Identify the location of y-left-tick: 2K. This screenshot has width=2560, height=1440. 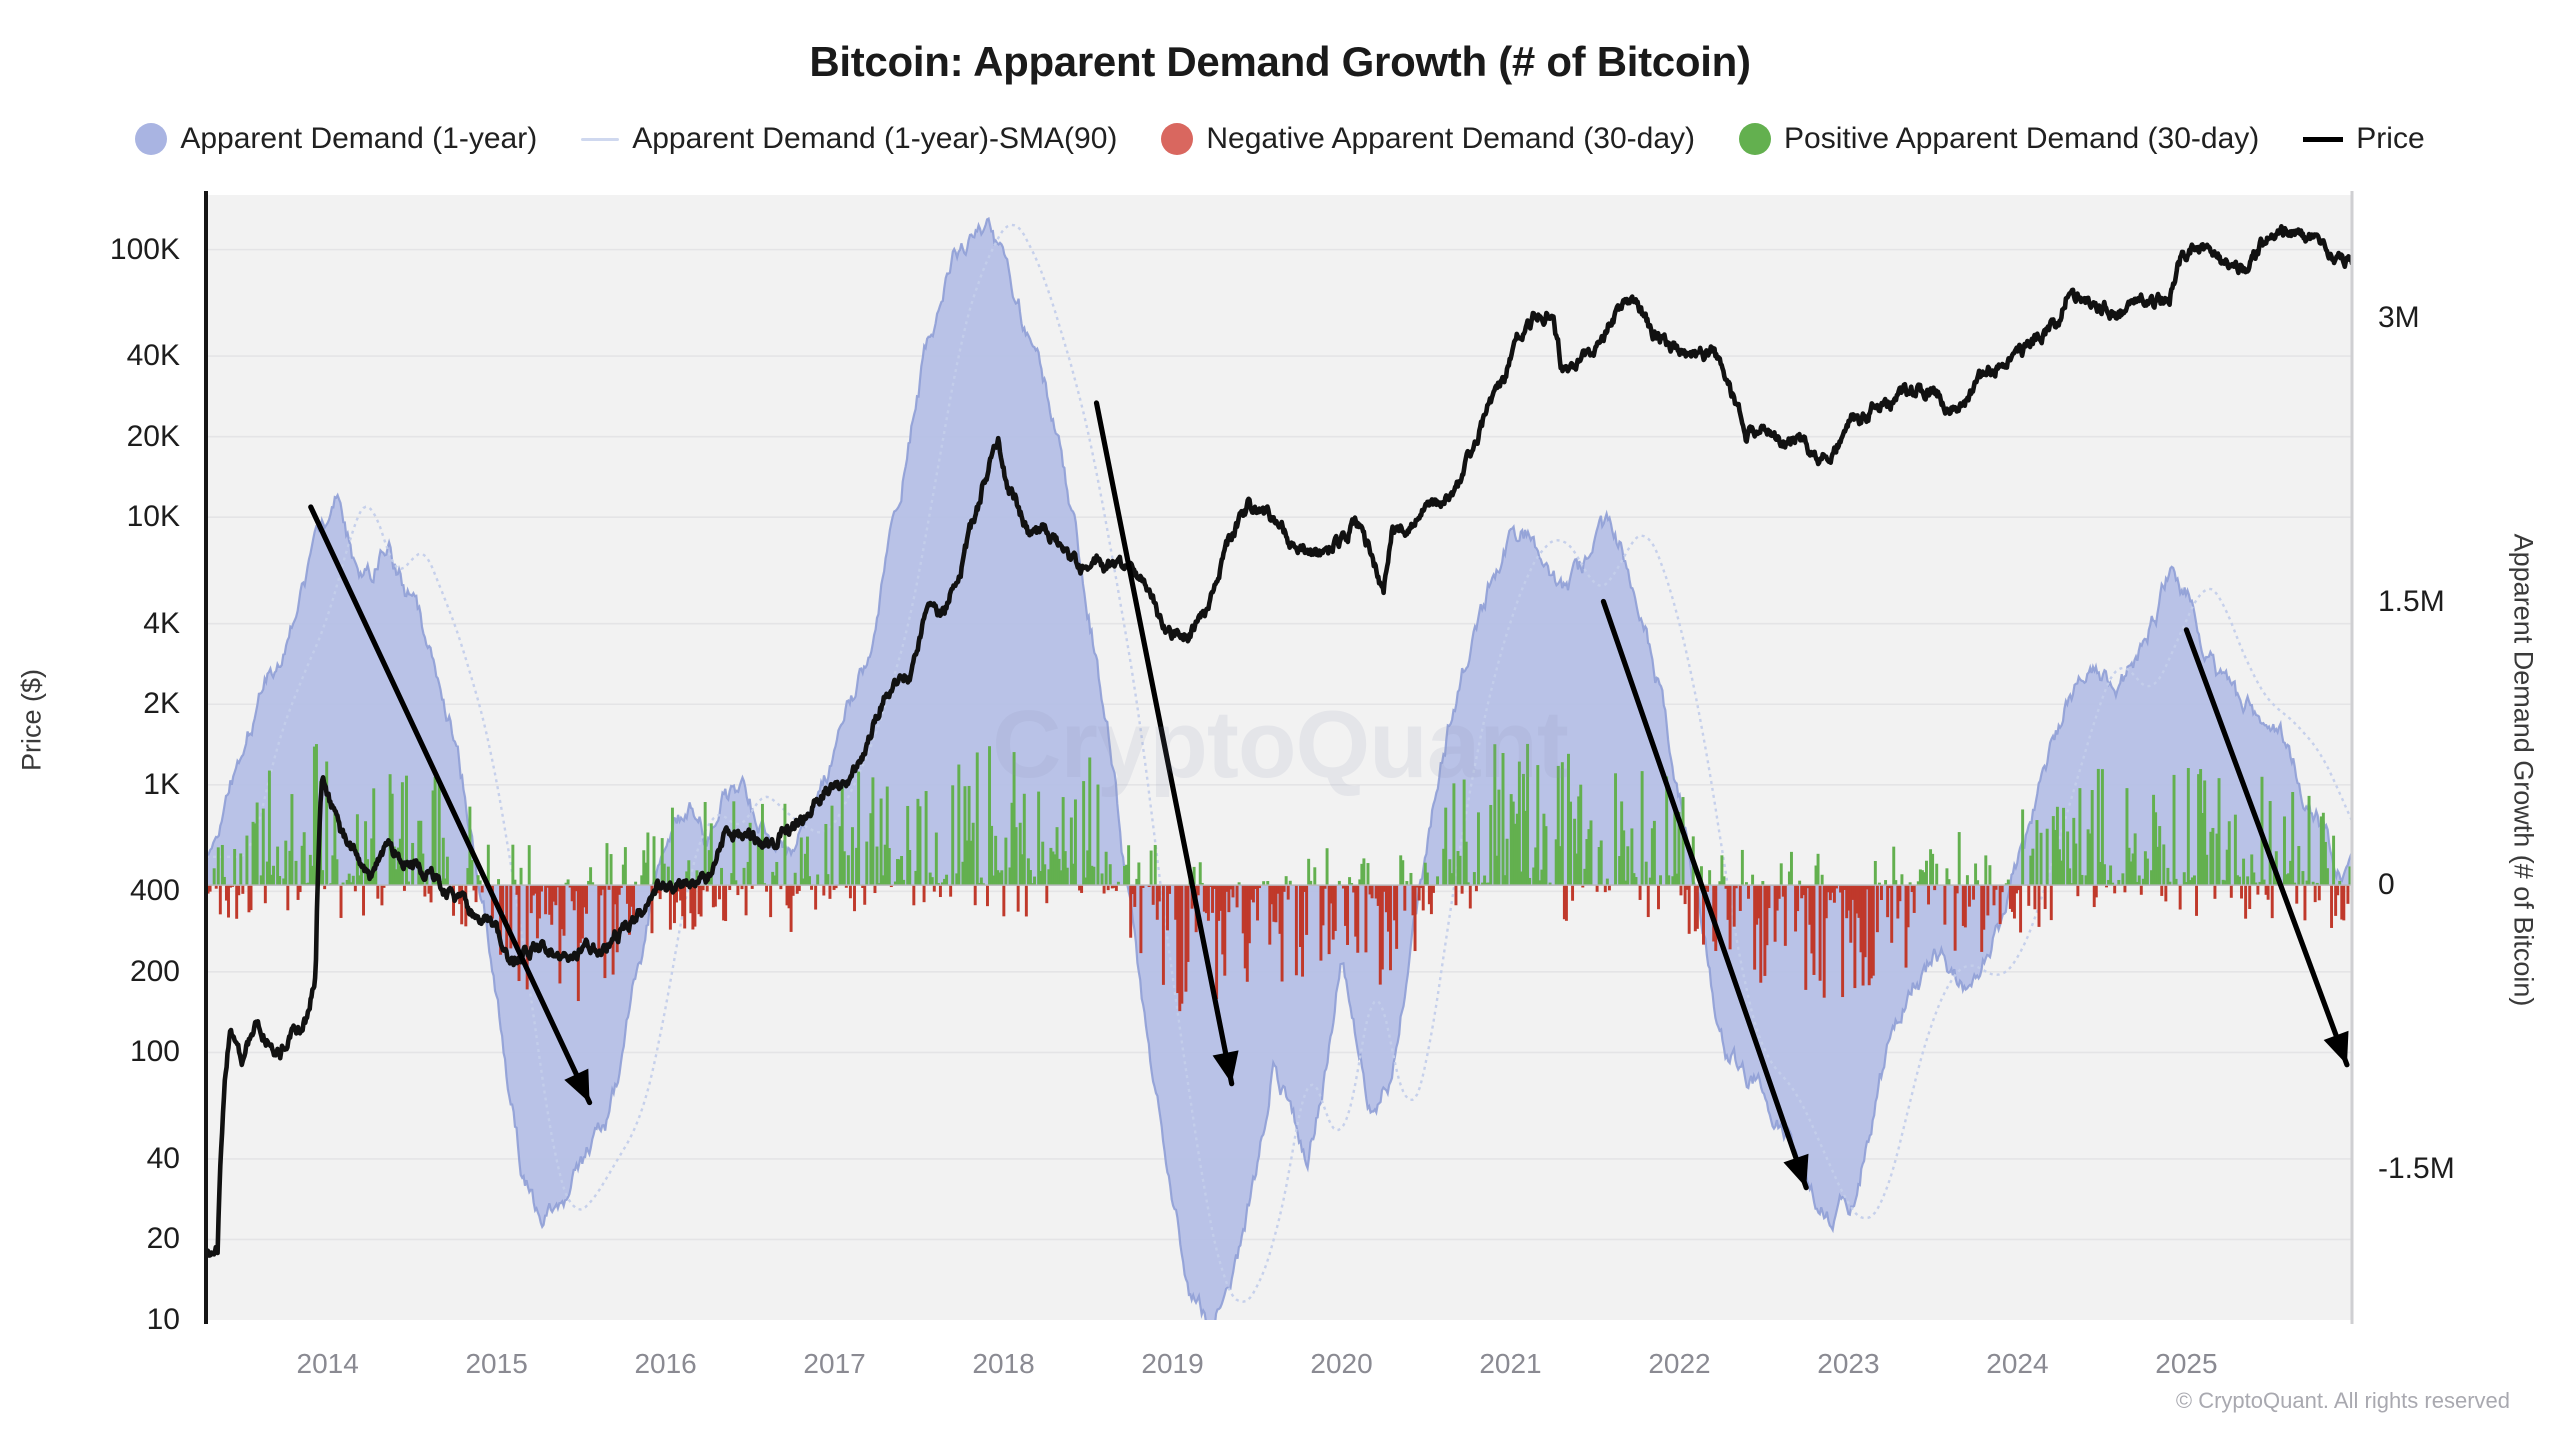
(161, 704).